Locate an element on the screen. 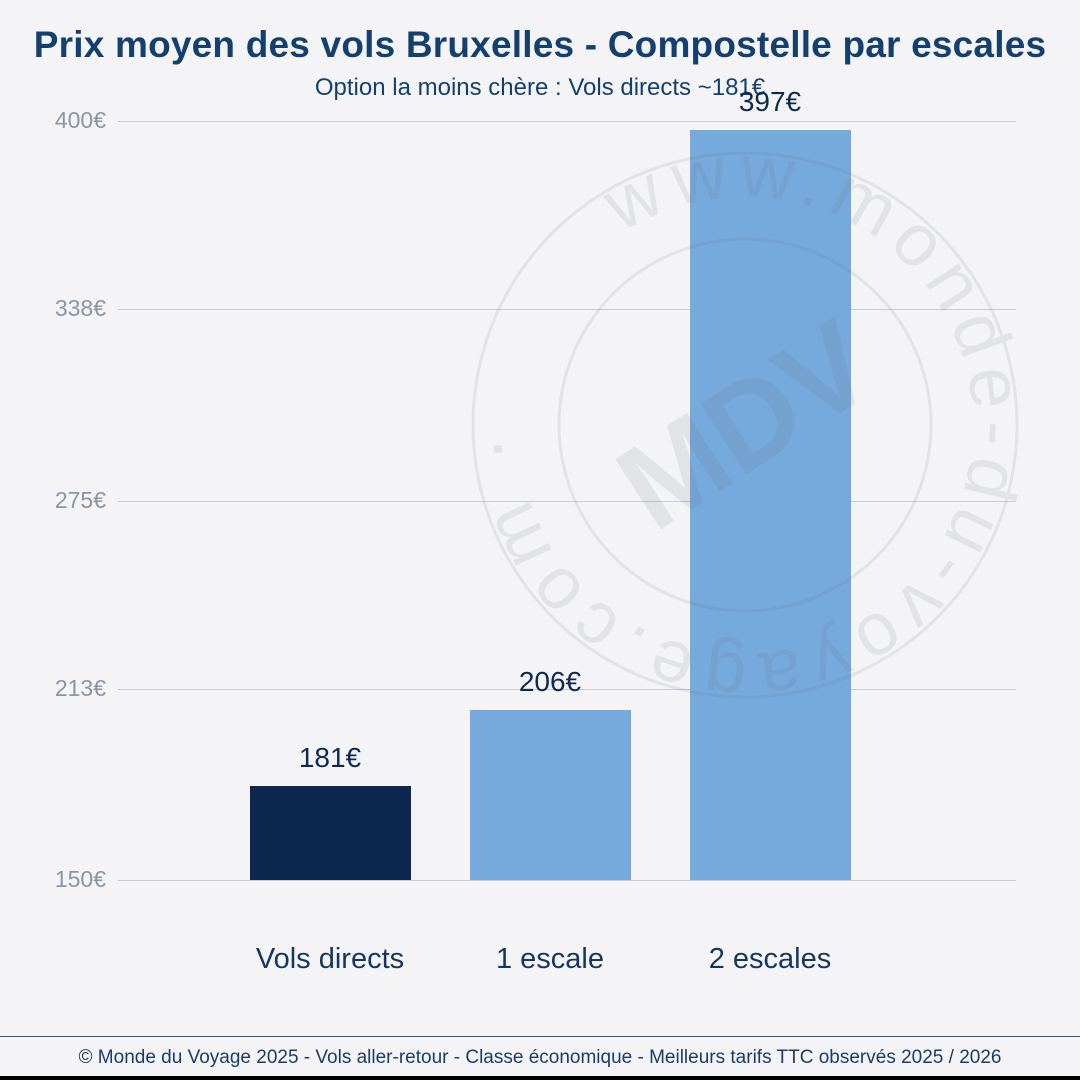 The height and width of the screenshot is (1080, 1080). y-tick-label: 400€ is located at coordinates (80, 120).